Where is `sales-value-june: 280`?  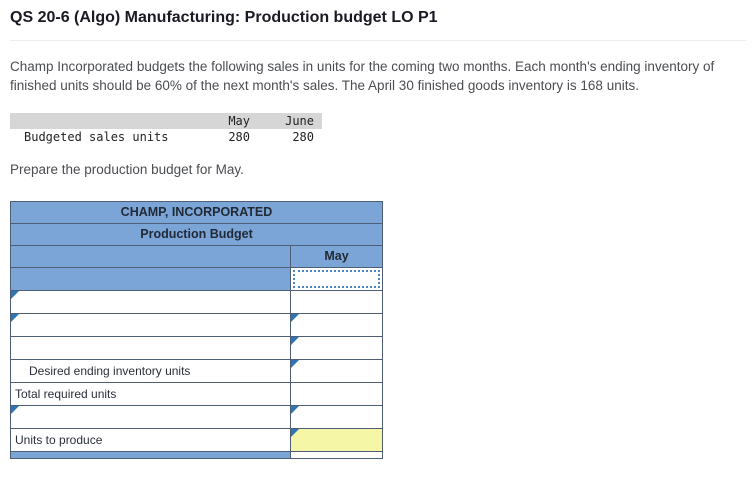 sales-value-june: 280 is located at coordinates (303, 137).